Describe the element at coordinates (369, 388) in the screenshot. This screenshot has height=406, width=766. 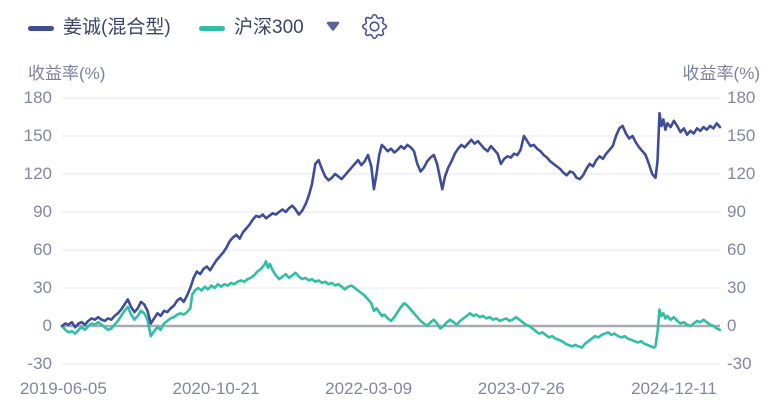
I see `x-tick-label: 2022-03-09` at that location.